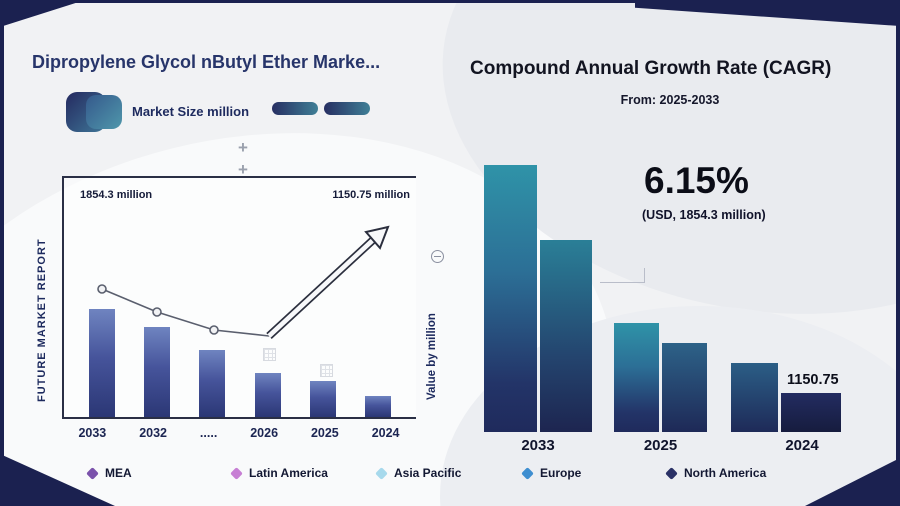 Image resolution: width=900 pixels, height=506 pixels. What do you see at coordinates (153, 433) in the screenshot?
I see `x-label: 2032` at bounding box center [153, 433].